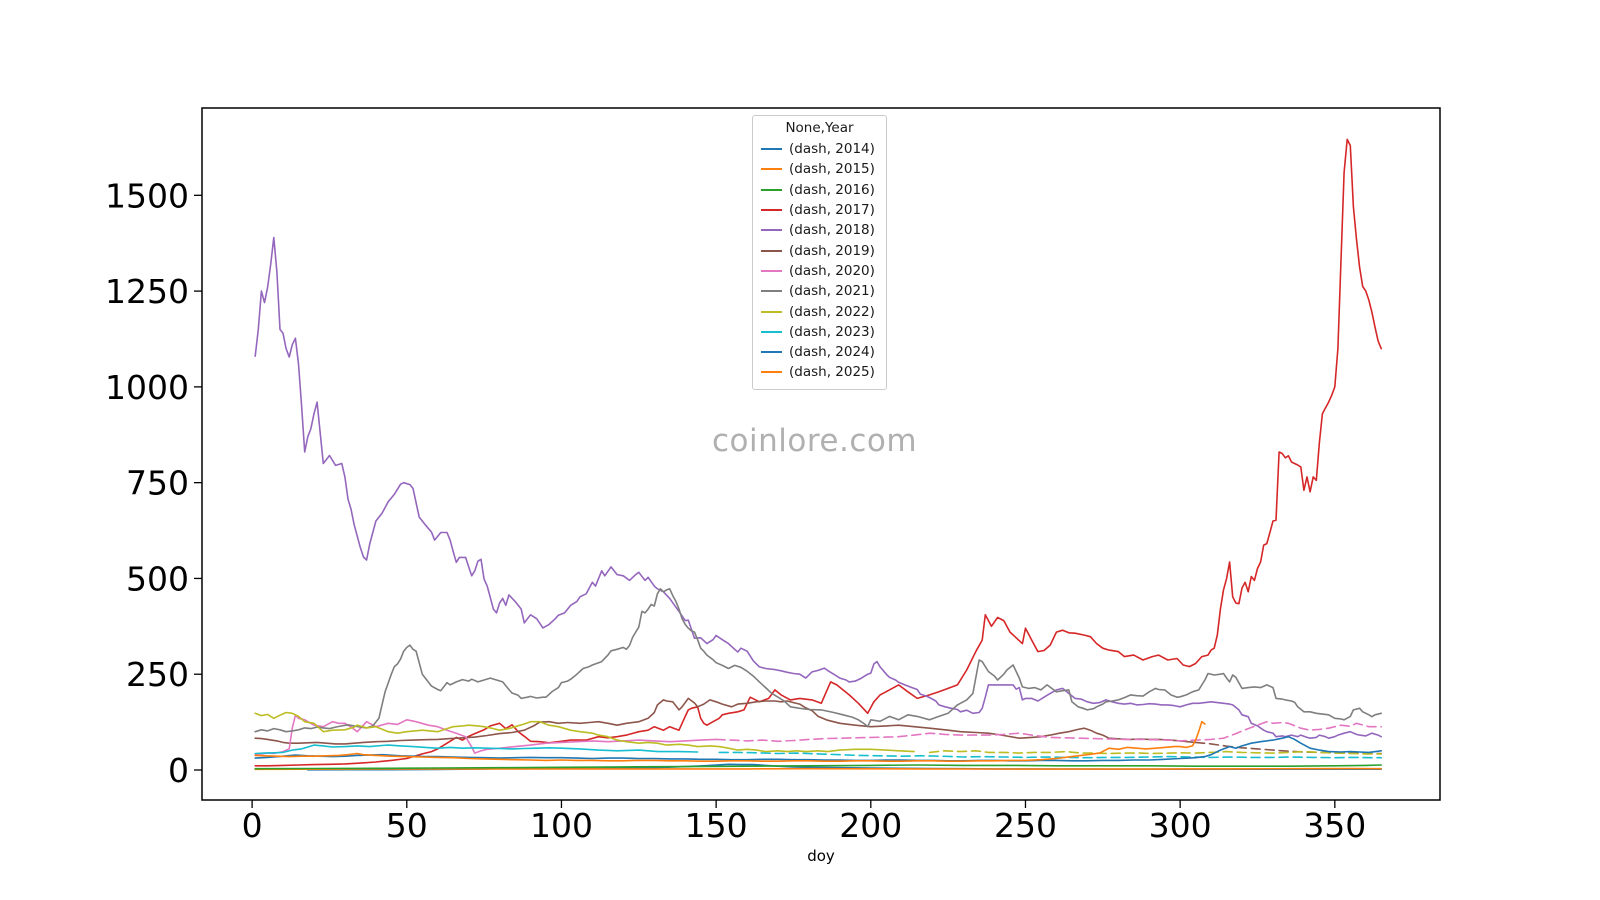  I want to click on legend-item: (dash, 2021), so click(819, 291).